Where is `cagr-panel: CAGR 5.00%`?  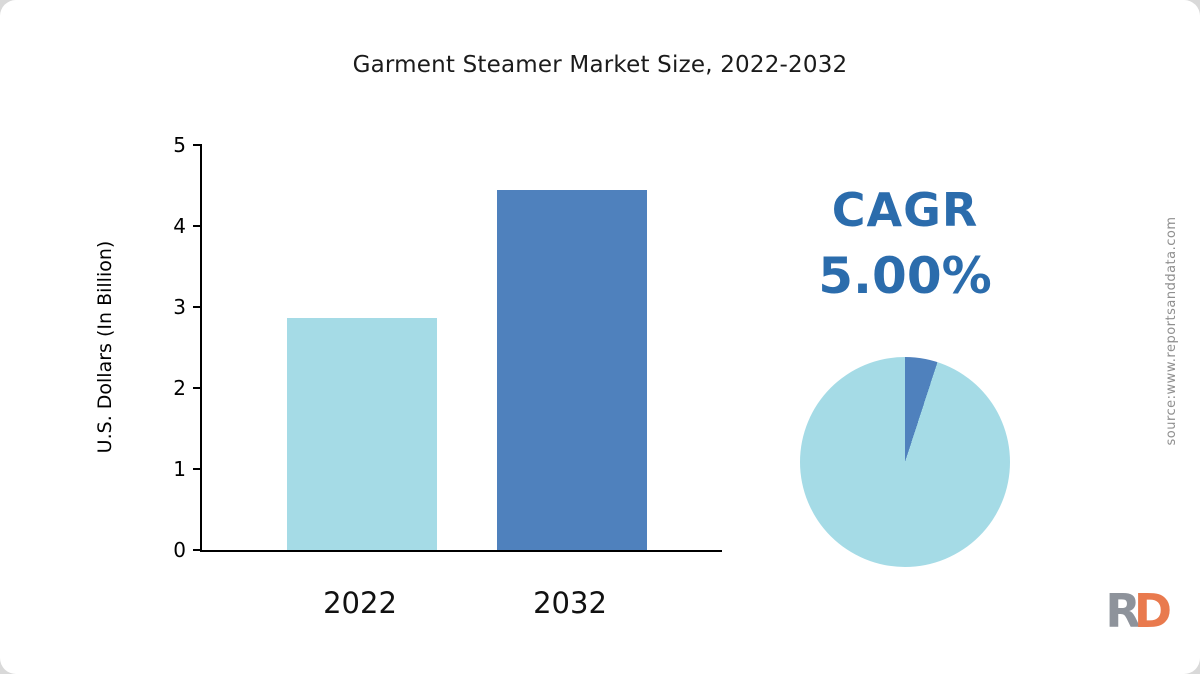
cagr-panel: CAGR 5.00% is located at coordinates (905, 244).